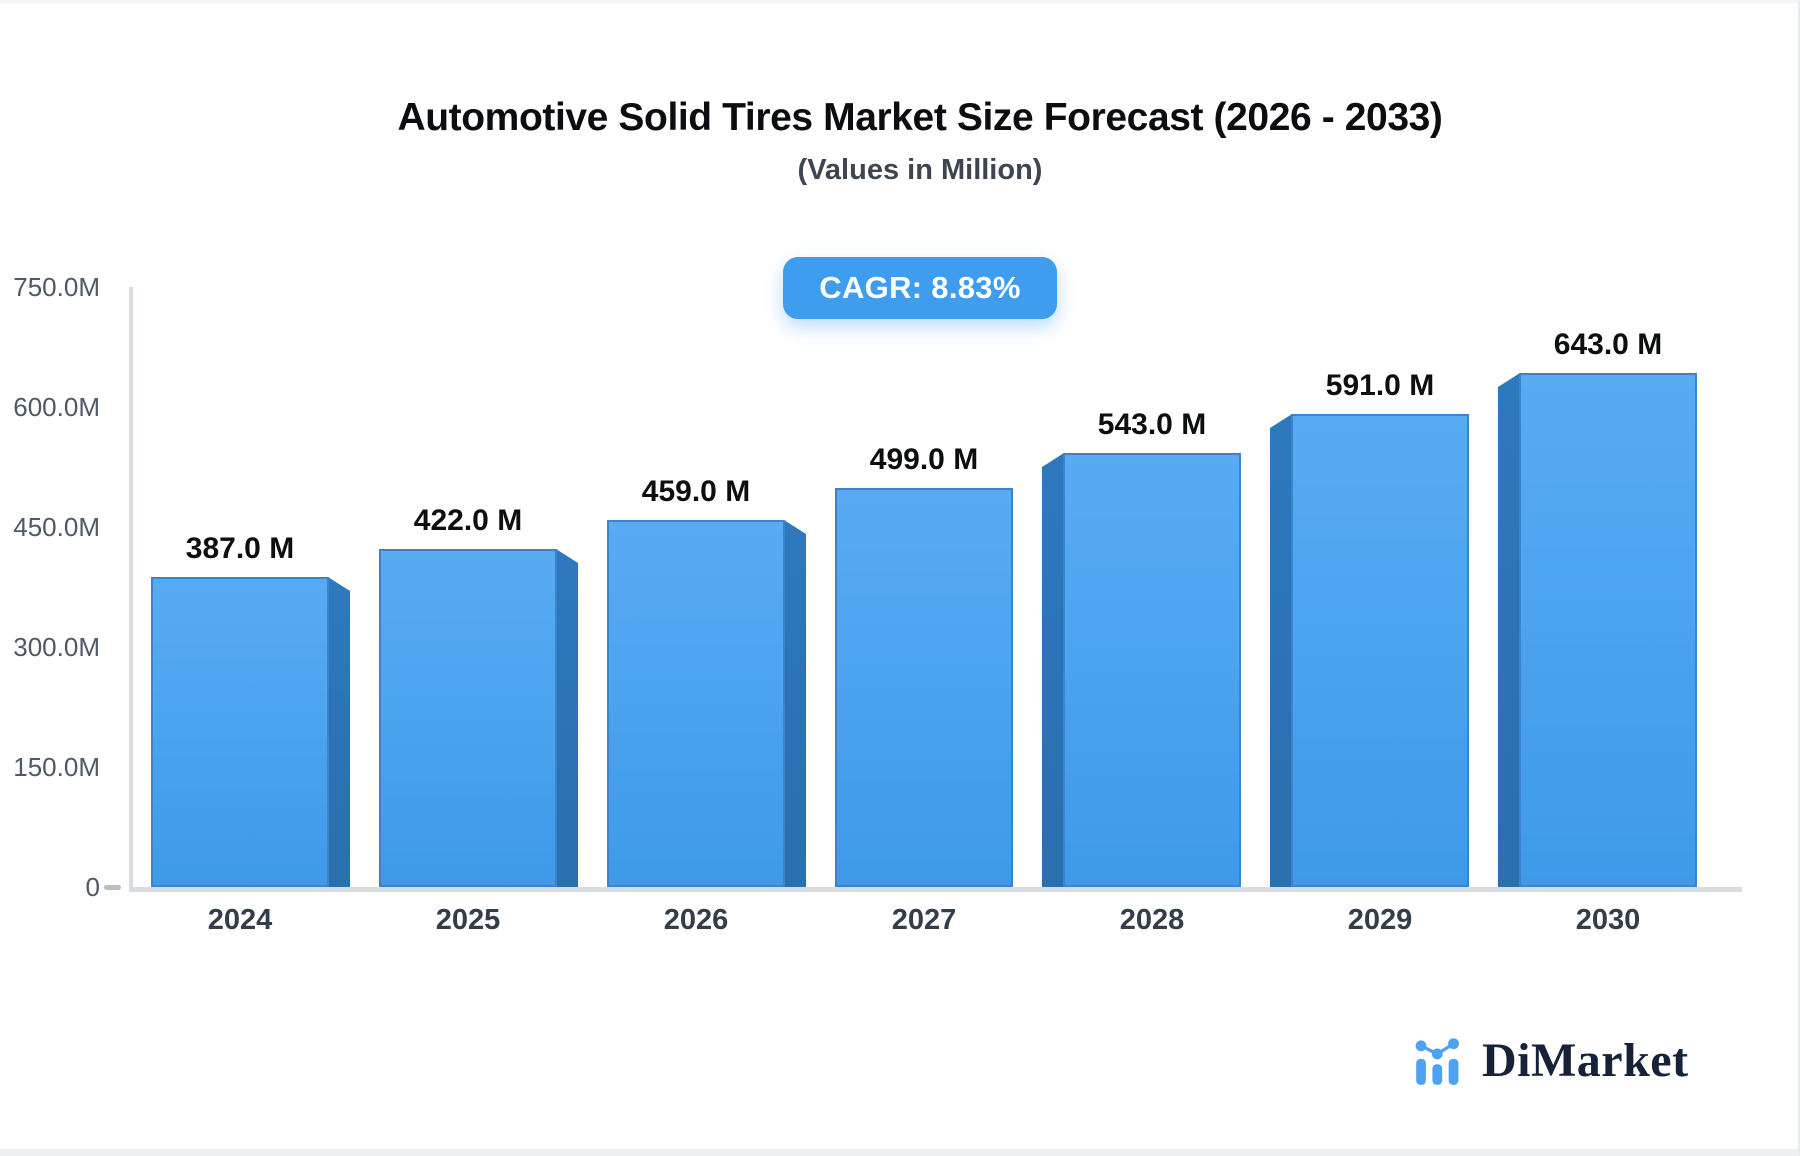  I want to click on bar-value-label: 499.0 M, so click(924, 459).